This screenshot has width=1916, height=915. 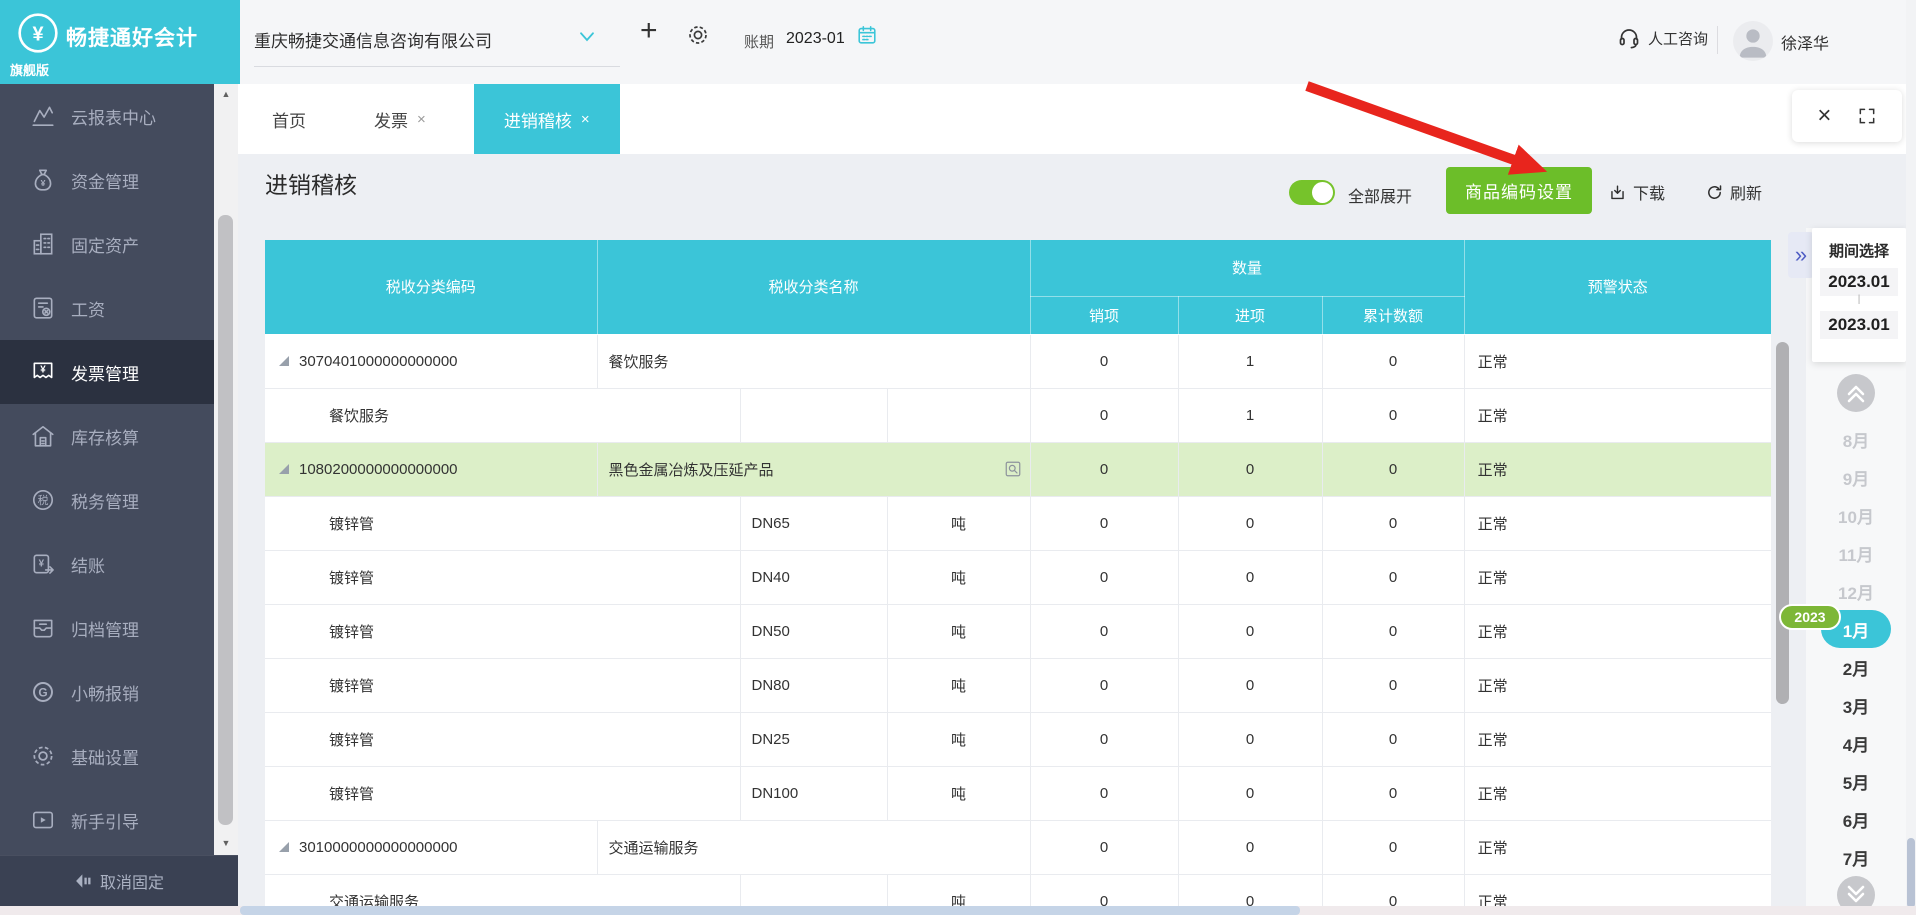 I want to click on sidebar-item-invoice: ¥ 发票管理, so click(x=107, y=372).